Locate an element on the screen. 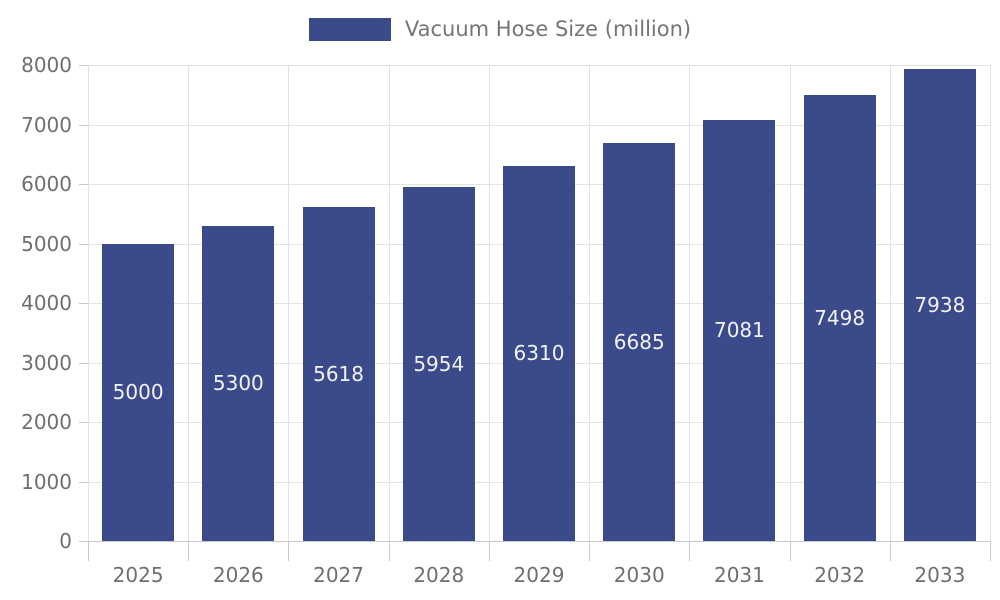 The image size is (1000, 600). y-axis-label: 1000 is located at coordinates (46, 481).